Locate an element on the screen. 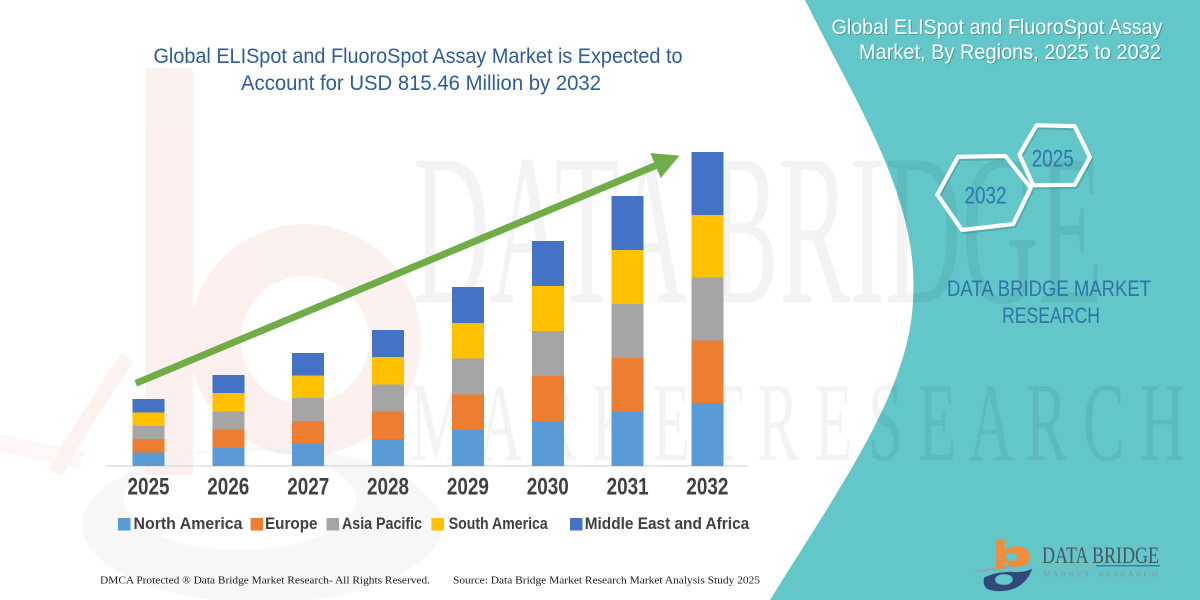 The image size is (1200, 600). svg-text: 2029 is located at coordinates (468, 487).